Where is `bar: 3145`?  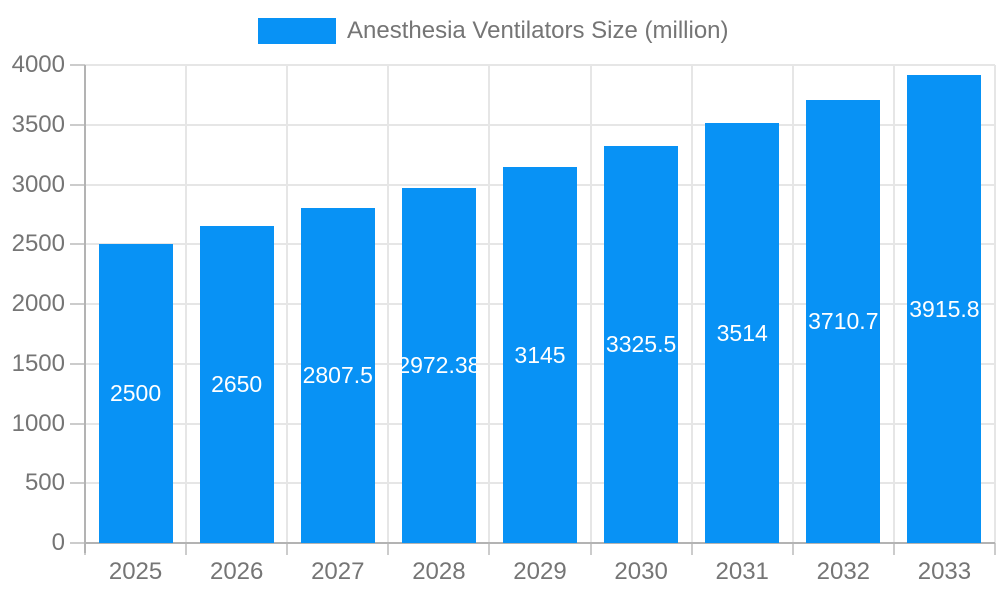
bar: 3145 is located at coordinates (540, 355).